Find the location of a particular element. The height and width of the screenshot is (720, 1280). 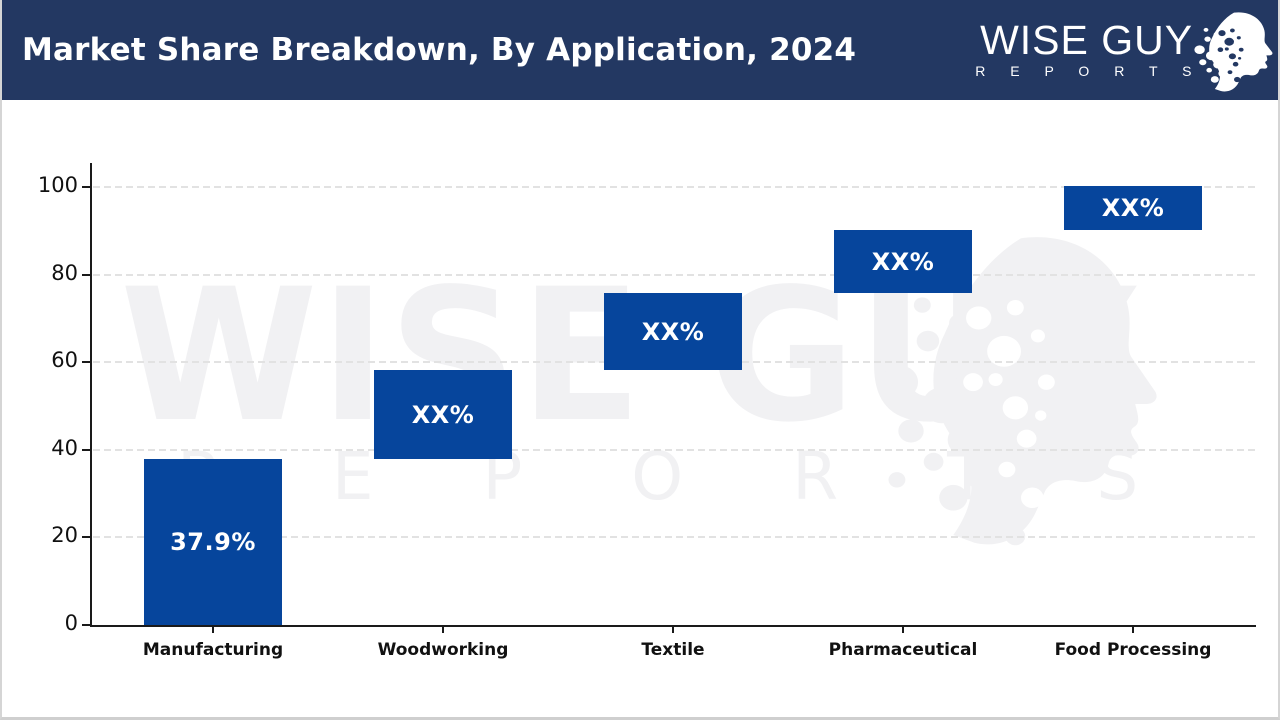

category-label-woodworking: Woodworking is located at coordinates (443, 650).